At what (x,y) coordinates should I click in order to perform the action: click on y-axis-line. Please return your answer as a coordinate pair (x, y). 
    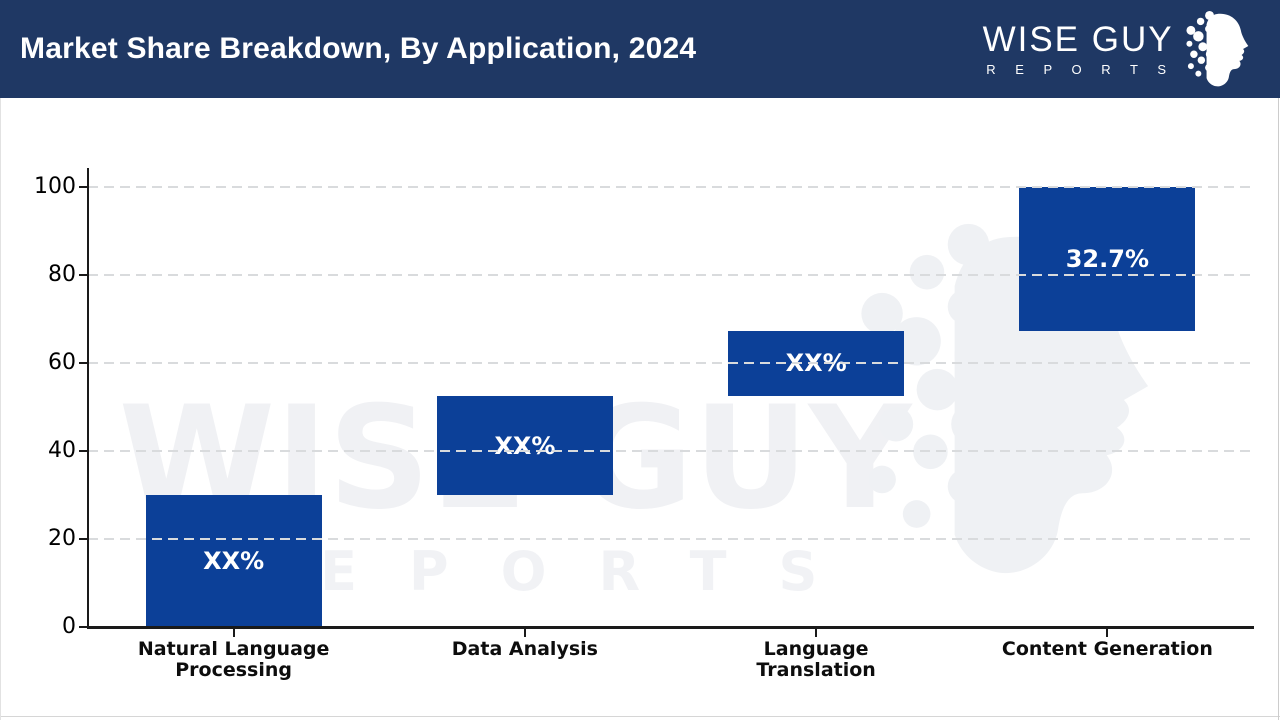
    Looking at the image, I should click on (88, 398).